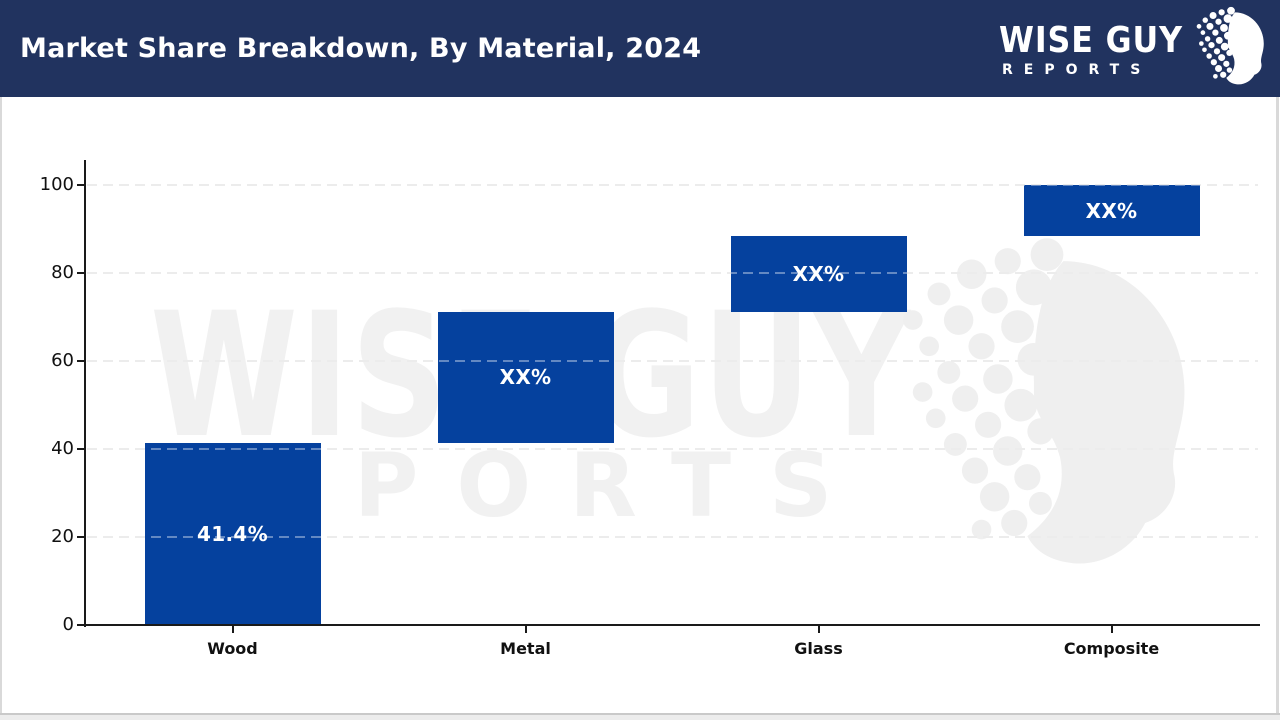 The height and width of the screenshot is (720, 1280). Describe the element at coordinates (818, 648) in the screenshot. I see `category-label-glass: Glass` at that location.